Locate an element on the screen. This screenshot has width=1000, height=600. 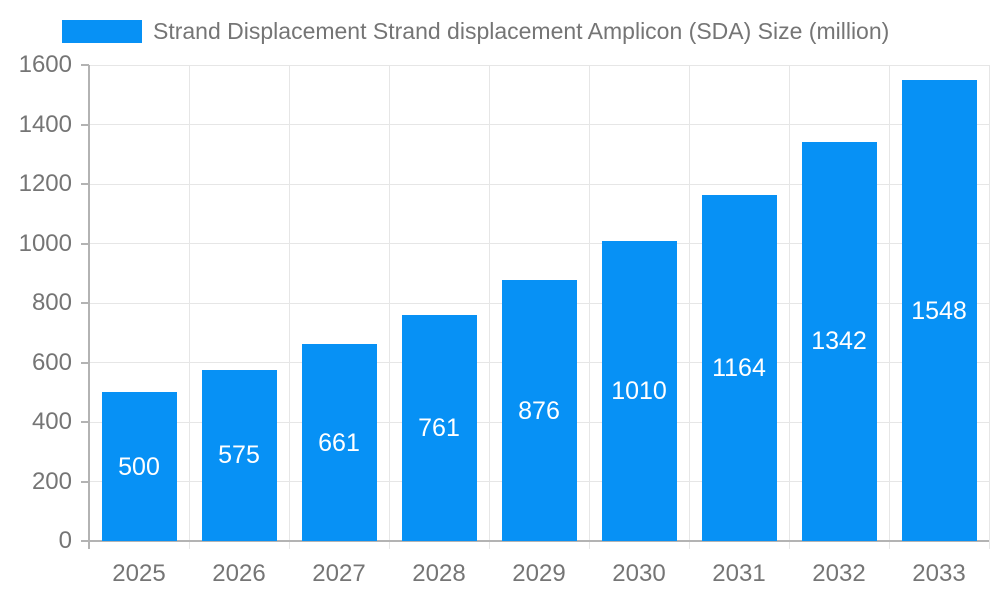
y-axis-tick-label: 600 is located at coordinates (51, 362).